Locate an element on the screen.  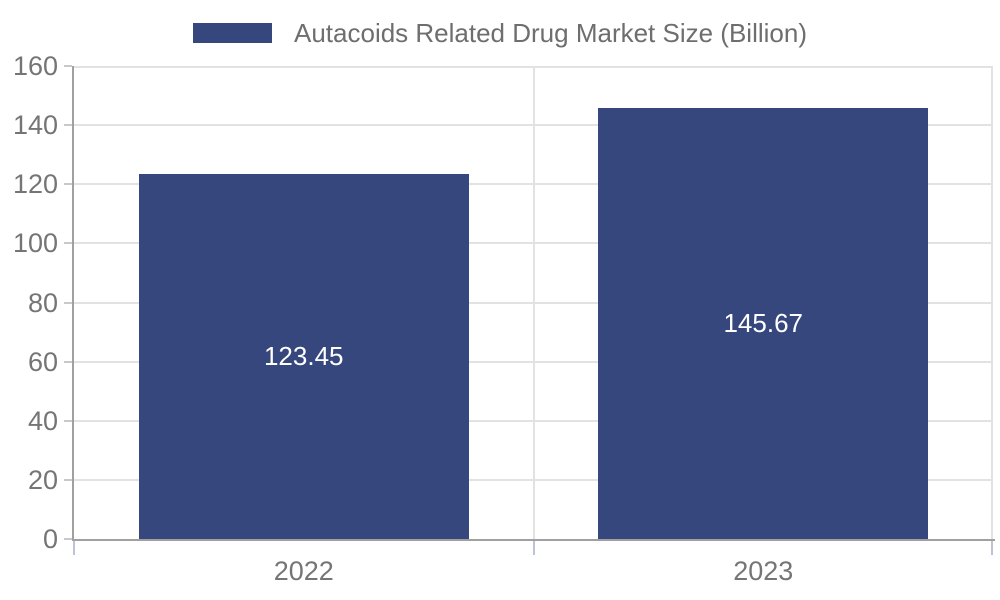
y-axis-tick-label: 20 is located at coordinates (42, 479).